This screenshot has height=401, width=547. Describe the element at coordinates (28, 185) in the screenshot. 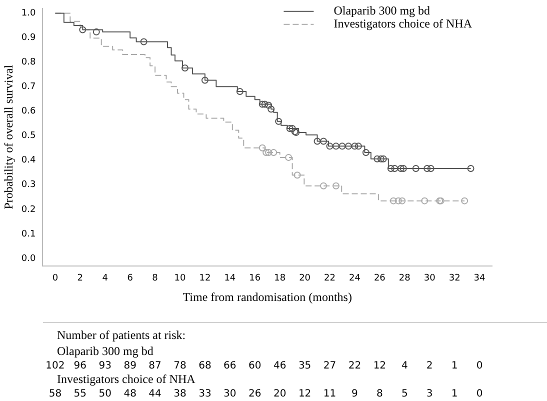

I see `y-tick-label: 0.3` at that location.